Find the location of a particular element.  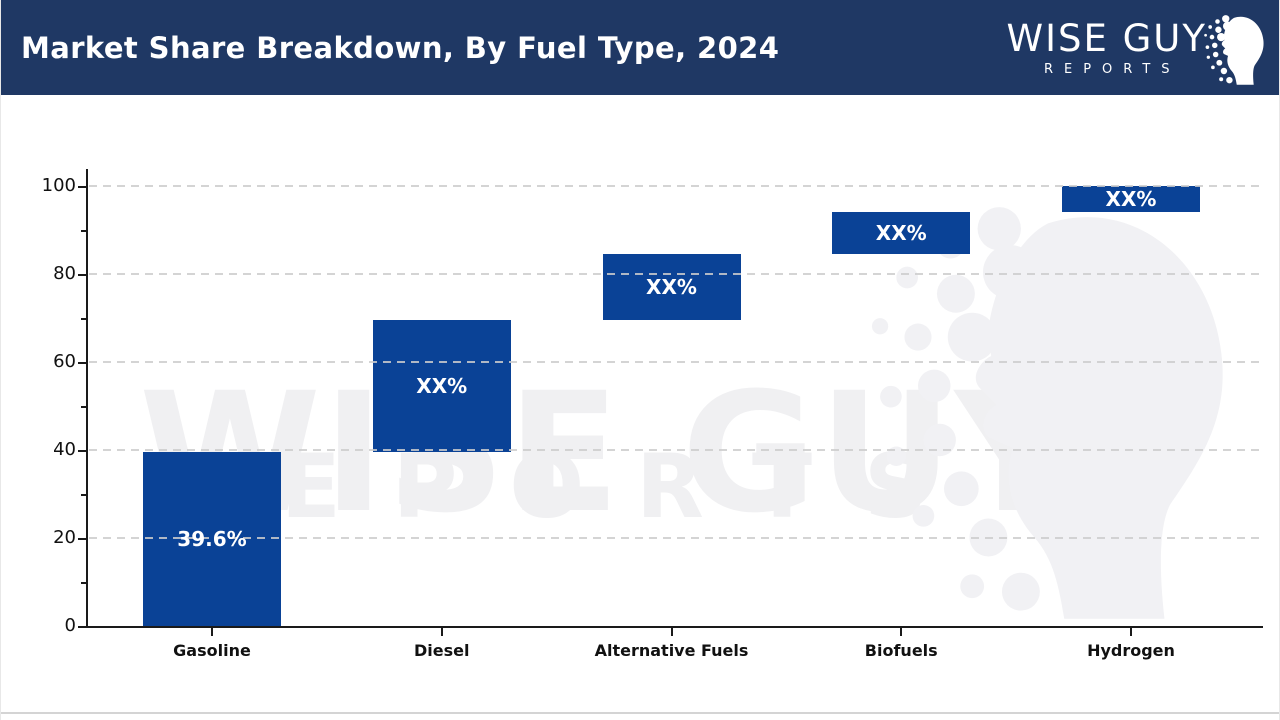

bar-value-label-1: 39.6% is located at coordinates (212, 538).